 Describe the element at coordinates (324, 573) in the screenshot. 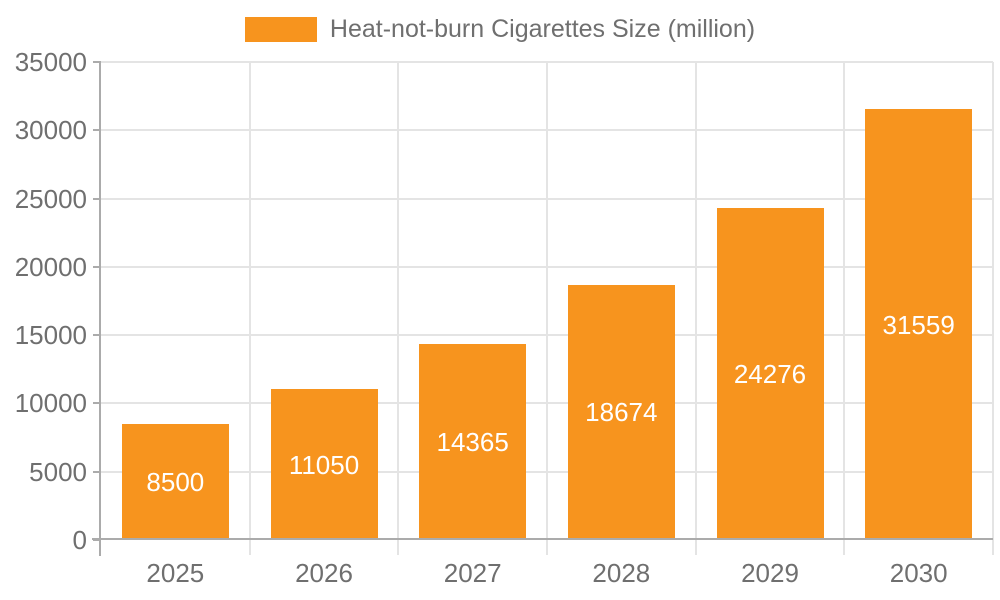

I see `x-axis-label: 2026` at that location.